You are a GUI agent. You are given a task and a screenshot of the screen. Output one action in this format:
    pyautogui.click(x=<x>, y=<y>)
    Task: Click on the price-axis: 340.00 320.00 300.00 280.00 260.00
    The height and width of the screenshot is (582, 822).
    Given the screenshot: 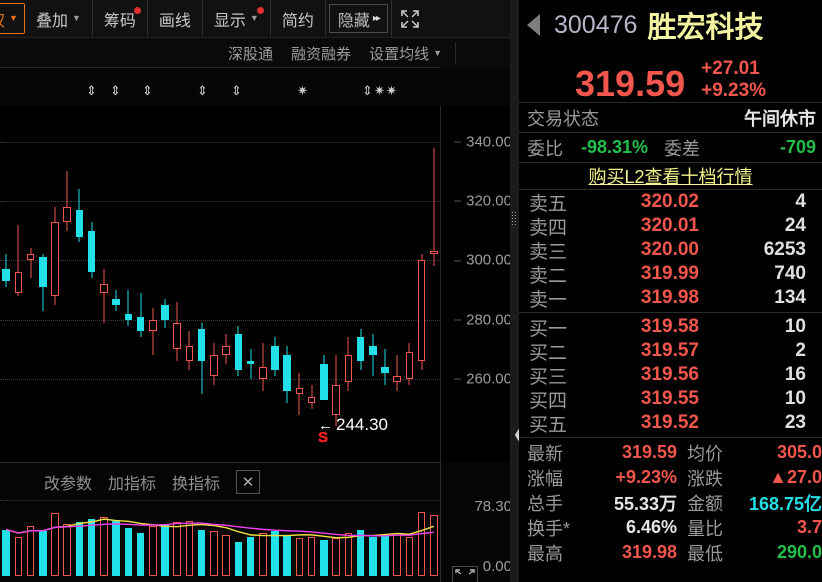 What is the action you would take?
    pyautogui.click(x=479, y=284)
    